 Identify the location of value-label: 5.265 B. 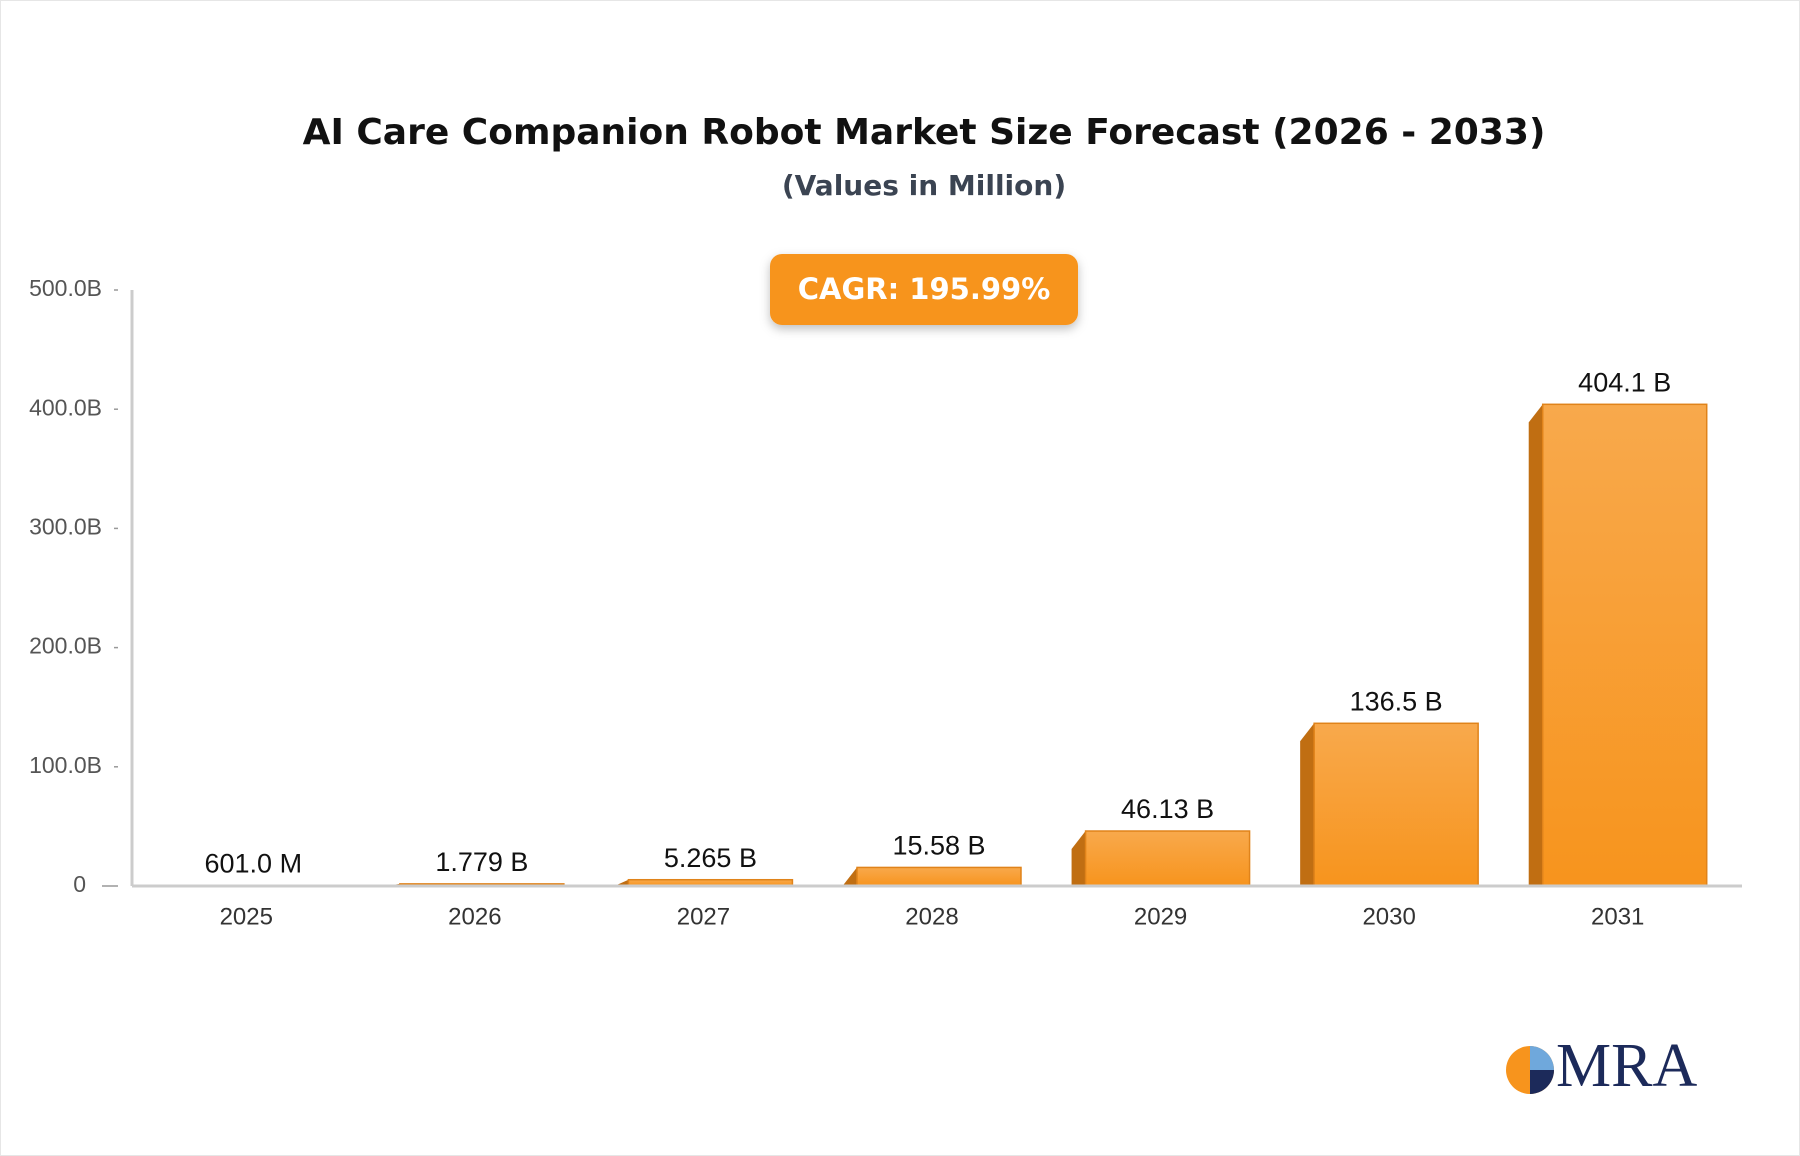
(710, 858).